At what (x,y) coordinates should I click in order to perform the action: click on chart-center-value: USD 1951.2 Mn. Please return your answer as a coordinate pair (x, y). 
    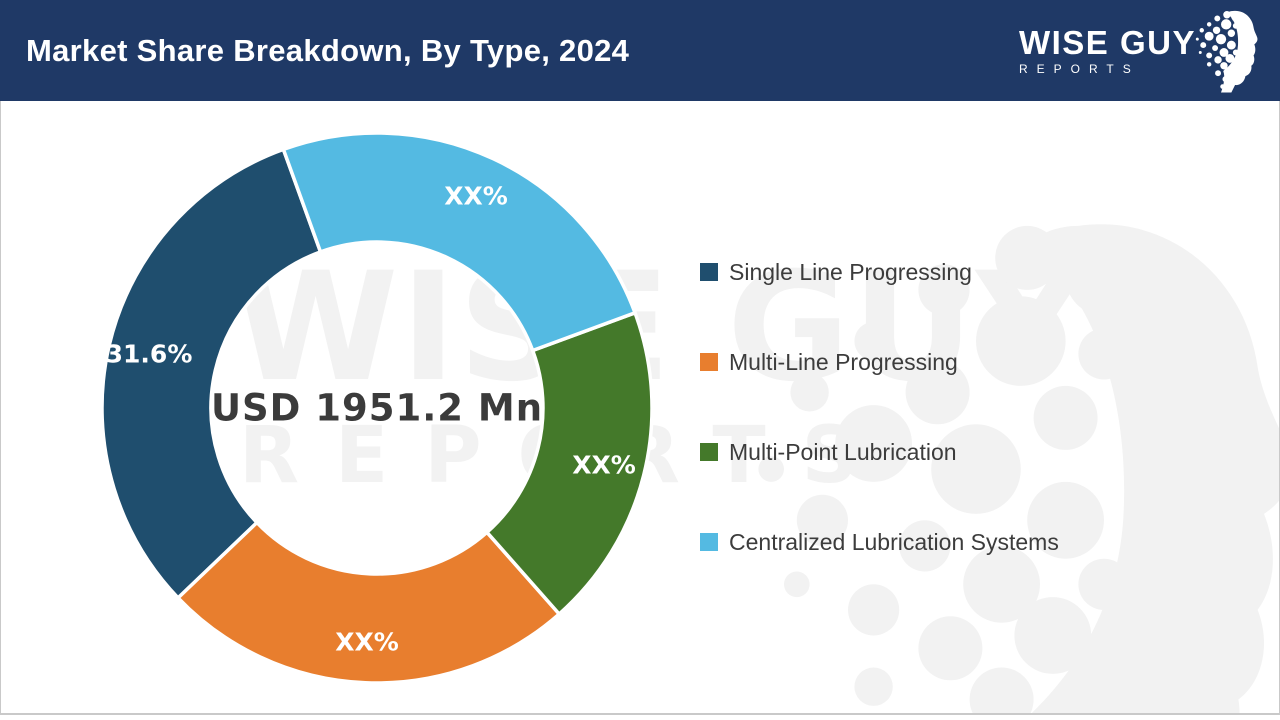
    Looking at the image, I should click on (377, 408).